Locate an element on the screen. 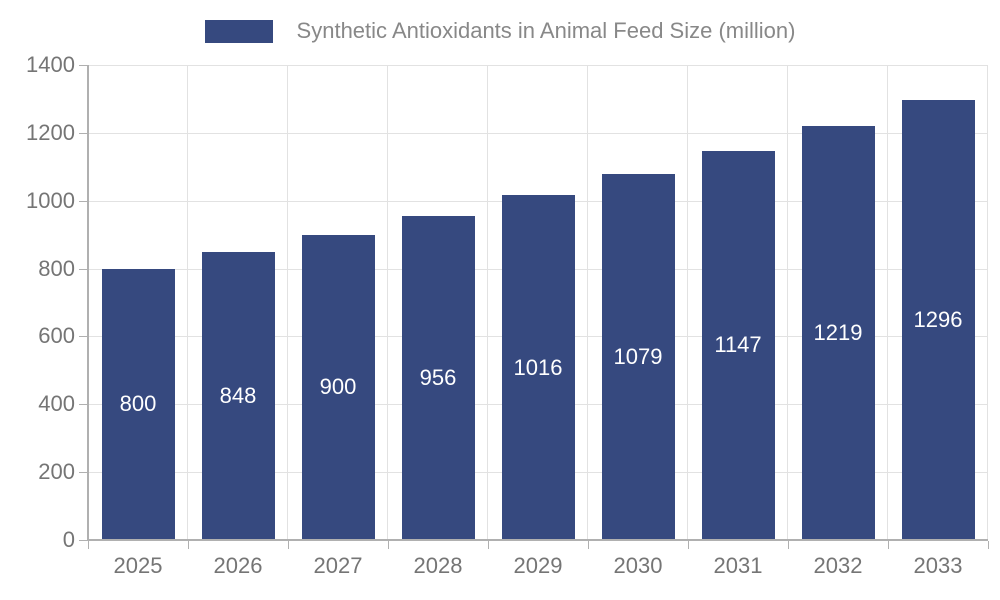 The image size is (1000, 600). bar-value-label: 1016 is located at coordinates (538, 367).